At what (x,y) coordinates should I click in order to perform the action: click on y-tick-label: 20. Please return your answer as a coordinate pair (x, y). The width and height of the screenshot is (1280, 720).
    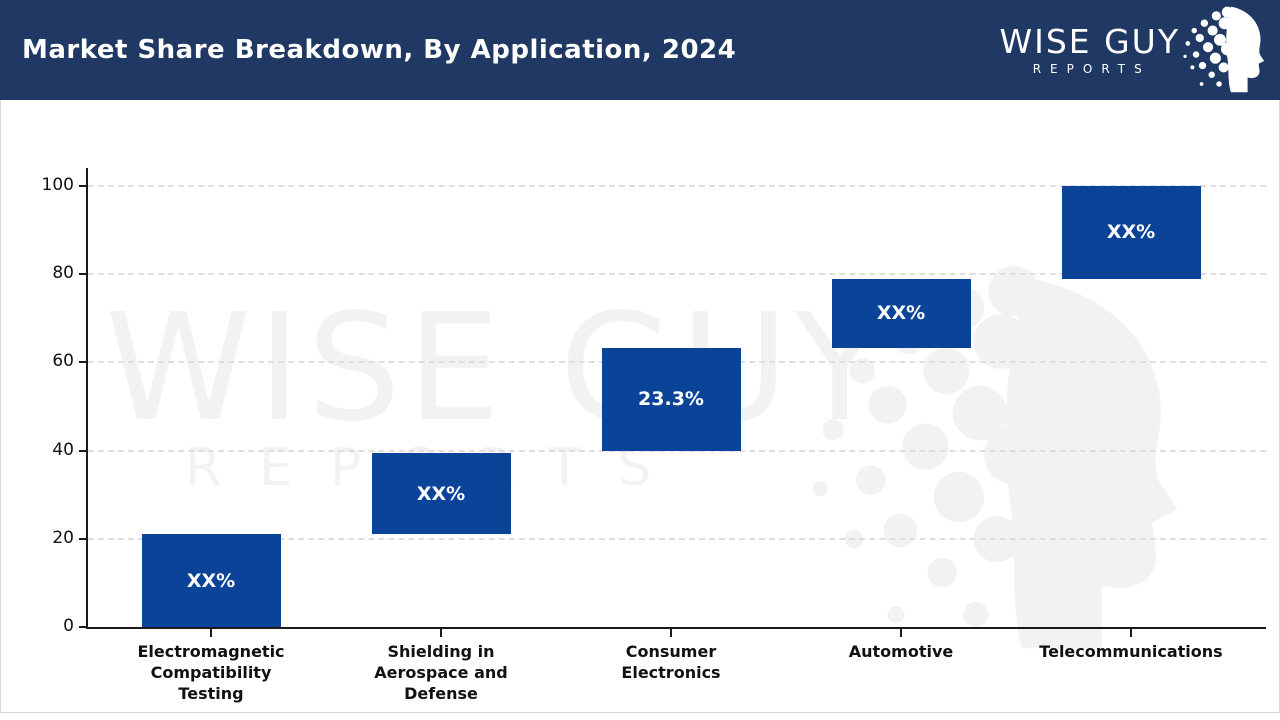
    Looking at the image, I should click on (63, 537).